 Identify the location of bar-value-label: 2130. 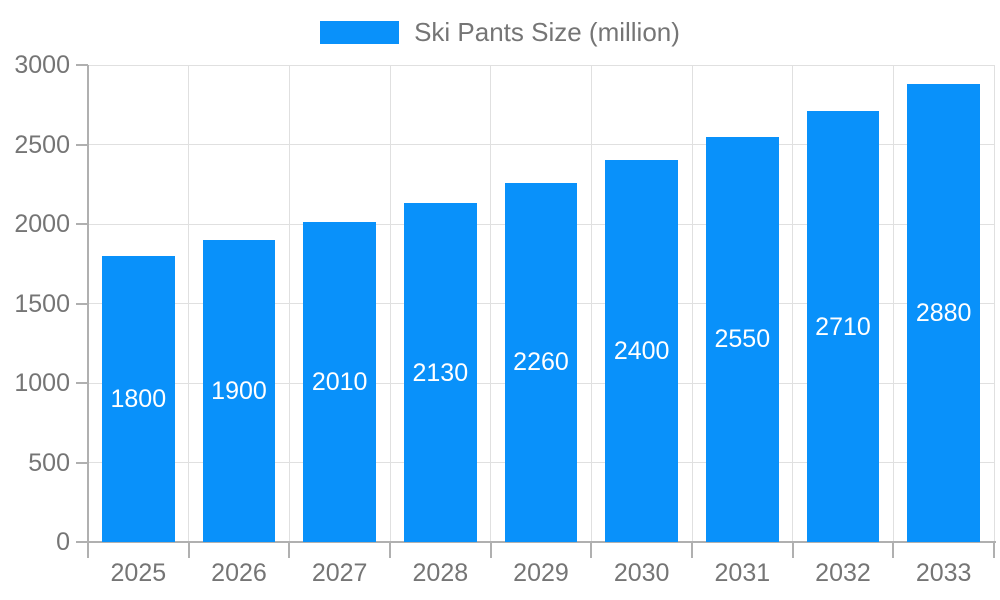
(440, 372).